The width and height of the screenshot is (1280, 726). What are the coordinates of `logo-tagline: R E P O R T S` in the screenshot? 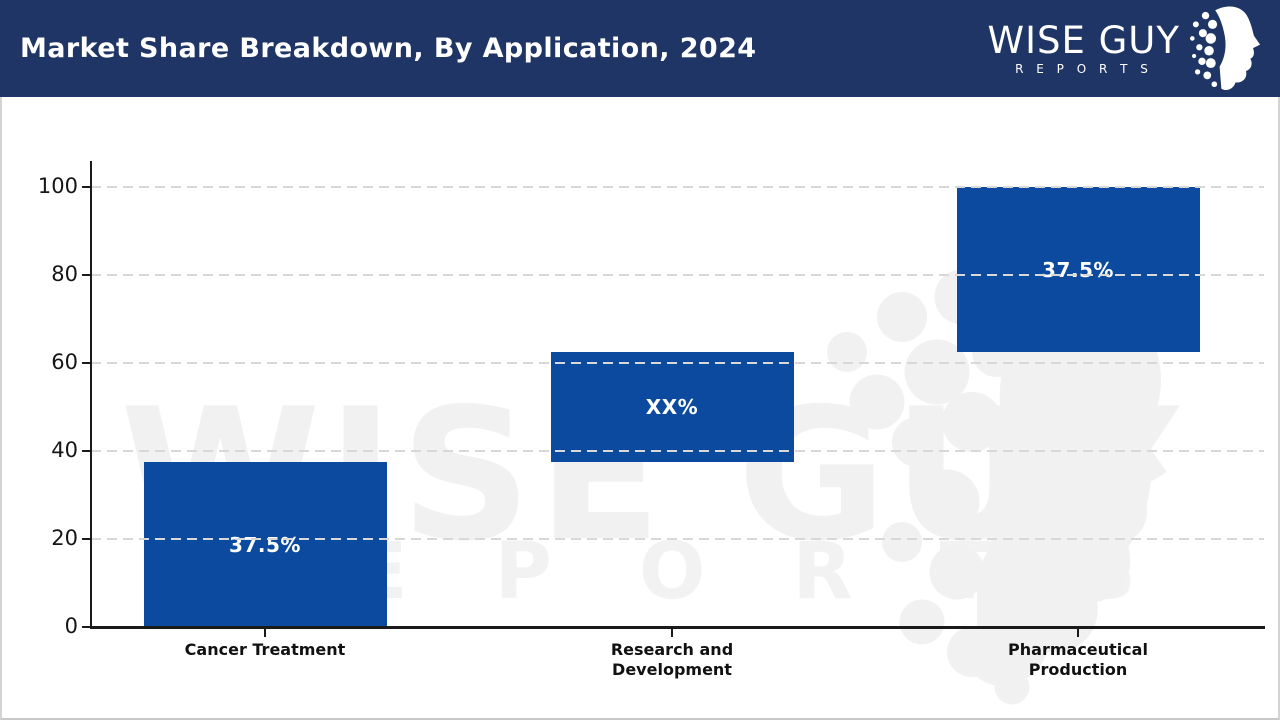 It's located at (1084, 68).